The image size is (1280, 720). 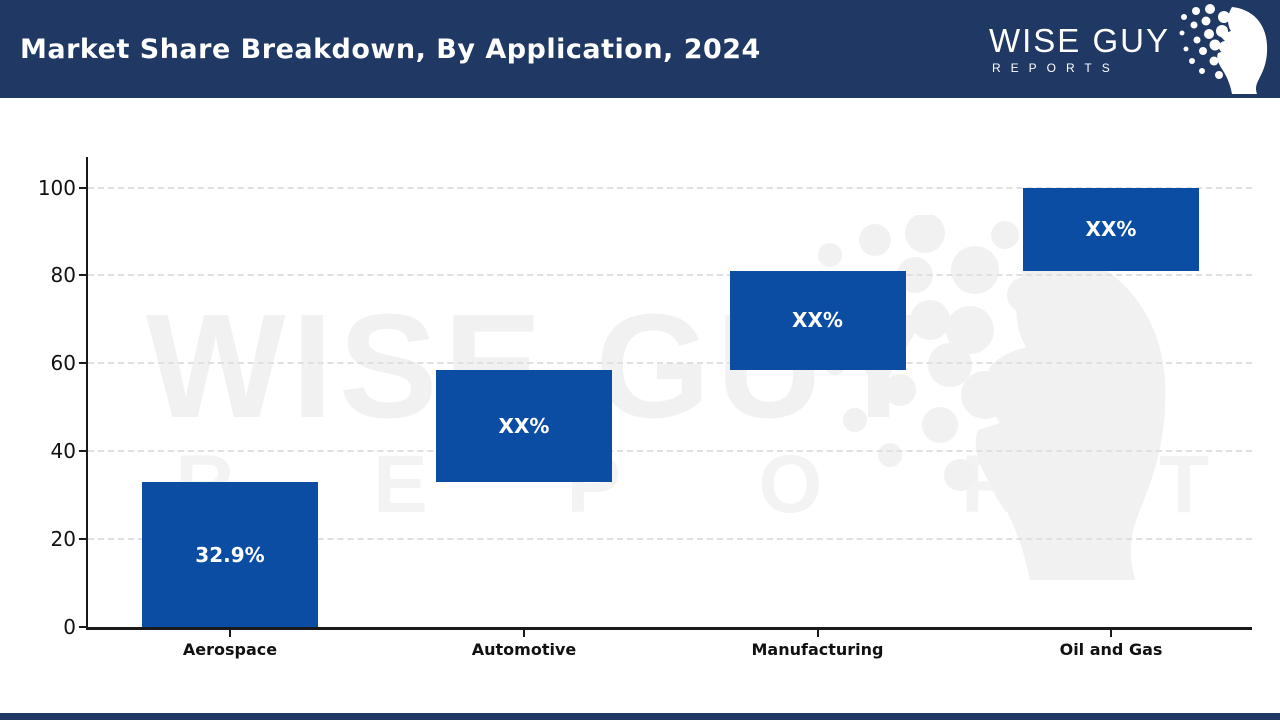 I want to click on logo-subtitle: REPORTS, so click(x=1055, y=67).